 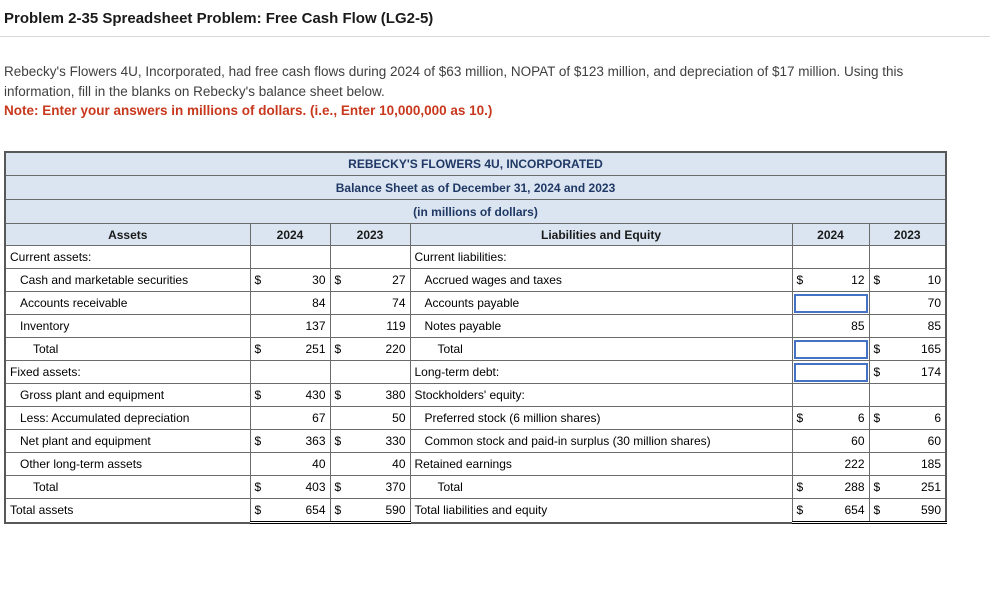 What do you see at coordinates (475, 164) in the screenshot?
I see `table-title-row: REBECKY'S FLOWERS 4U, INCORPORATED` at bounding box center [475, 164].